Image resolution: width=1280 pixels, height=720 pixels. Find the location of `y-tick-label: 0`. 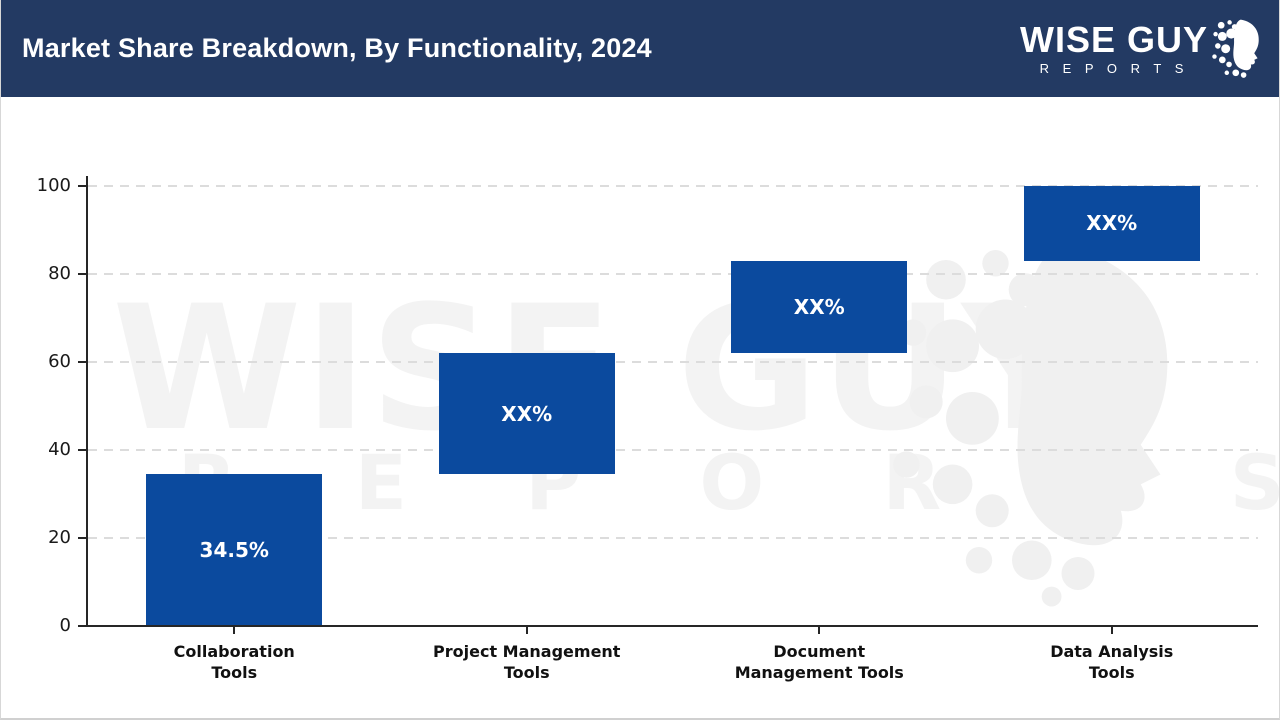

y-tick-label: 0 is located at coordinates (65, 625).